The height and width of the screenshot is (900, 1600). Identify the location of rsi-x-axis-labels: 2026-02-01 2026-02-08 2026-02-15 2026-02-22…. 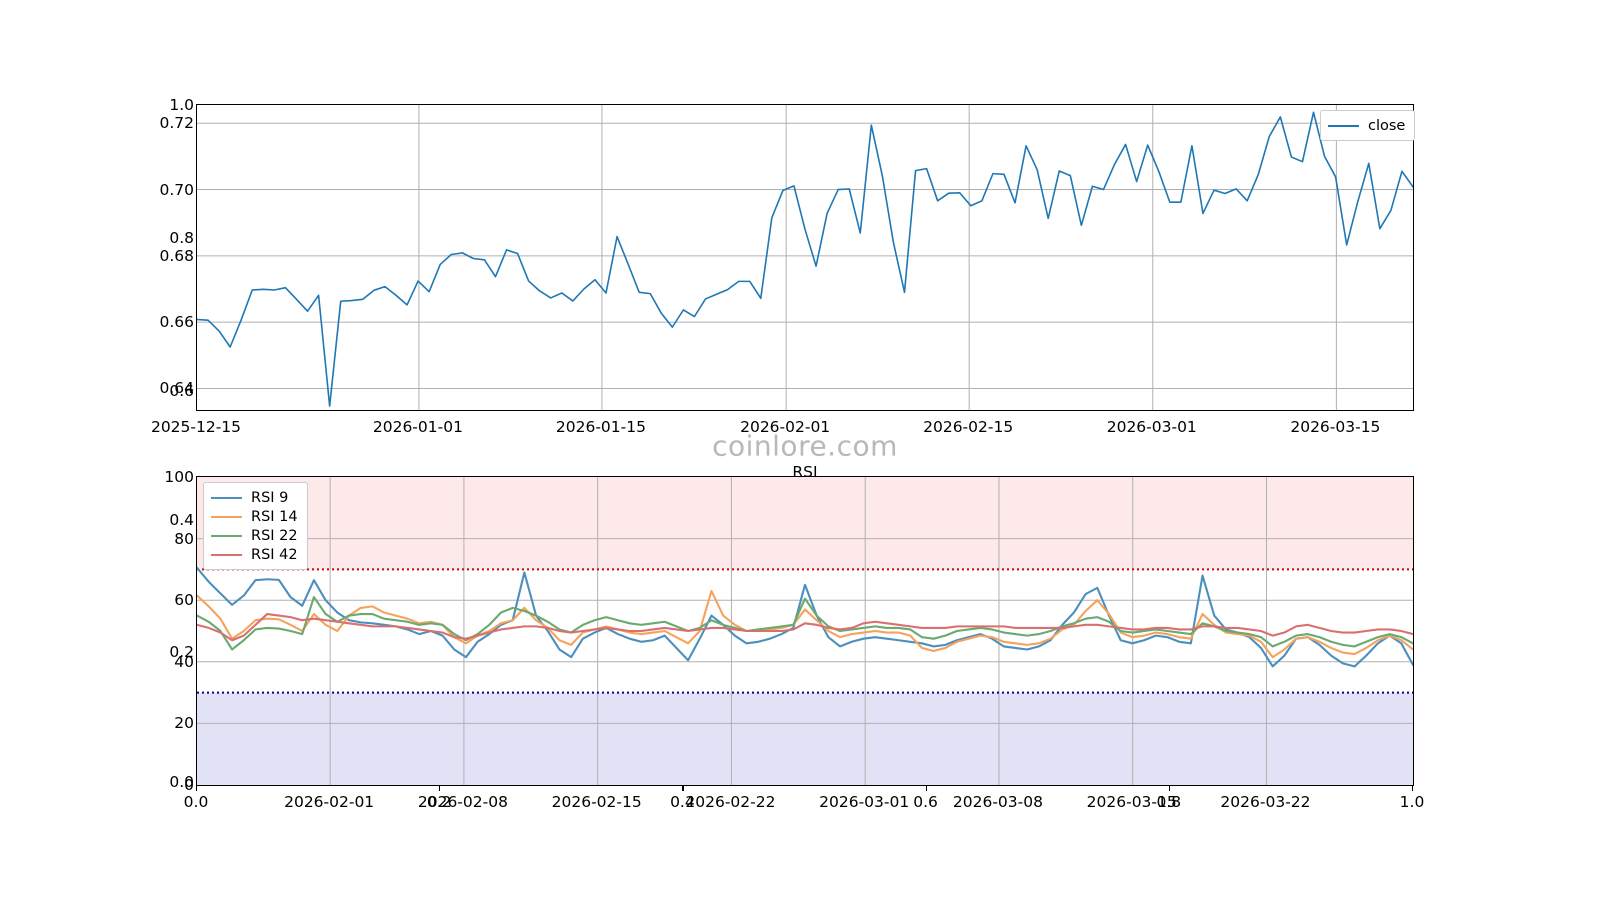
(804, 801).